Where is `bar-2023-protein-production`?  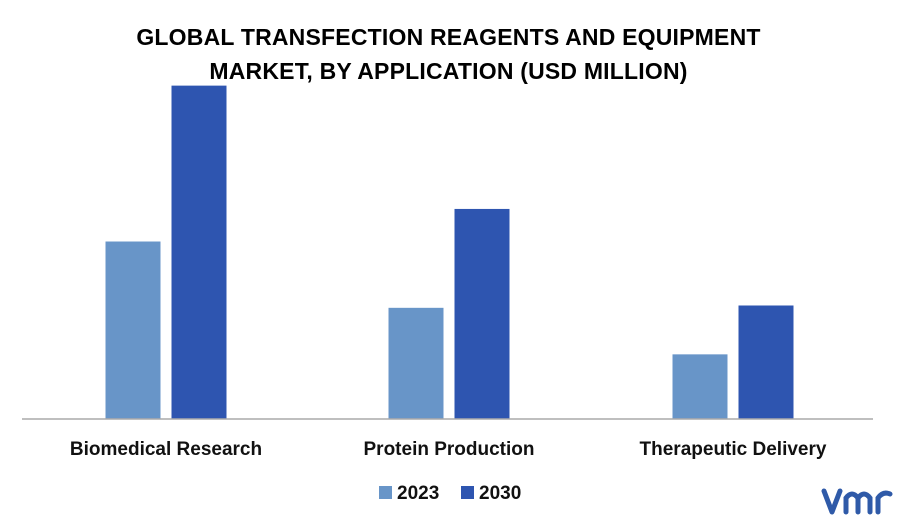 bar-2023-protein-production is located at coordinates (416, 363).